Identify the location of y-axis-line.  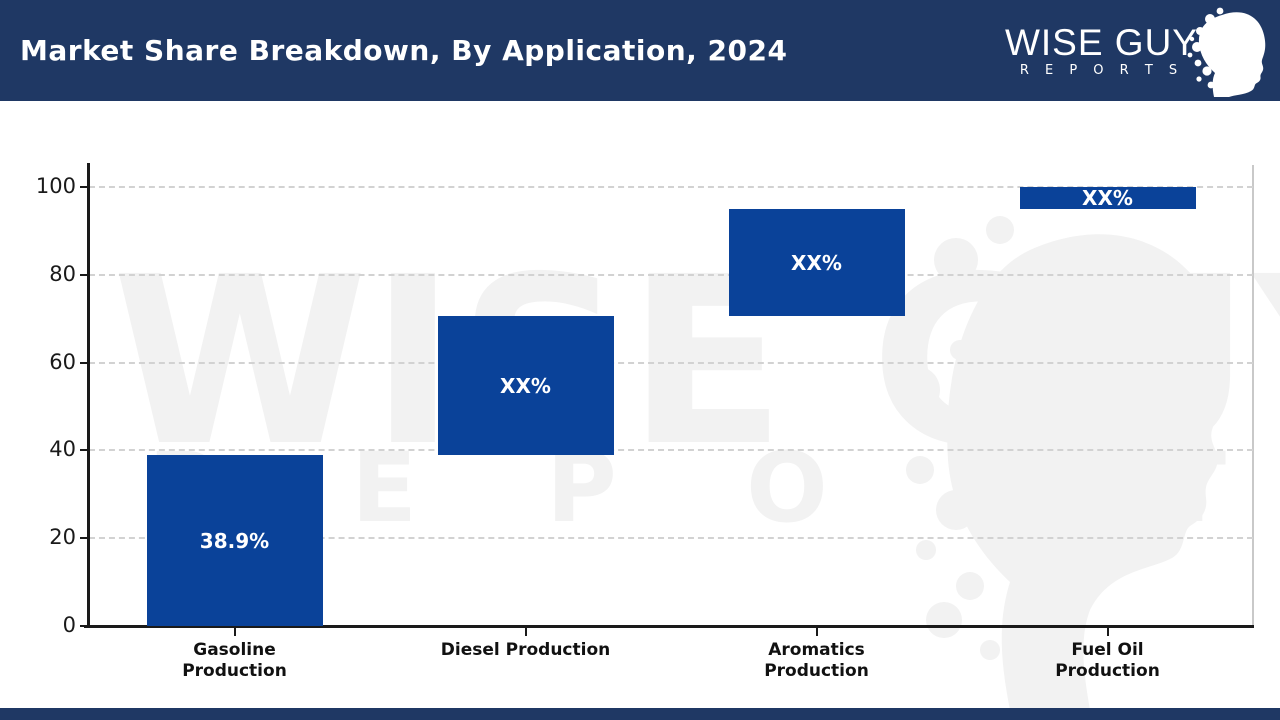
(88, 395).